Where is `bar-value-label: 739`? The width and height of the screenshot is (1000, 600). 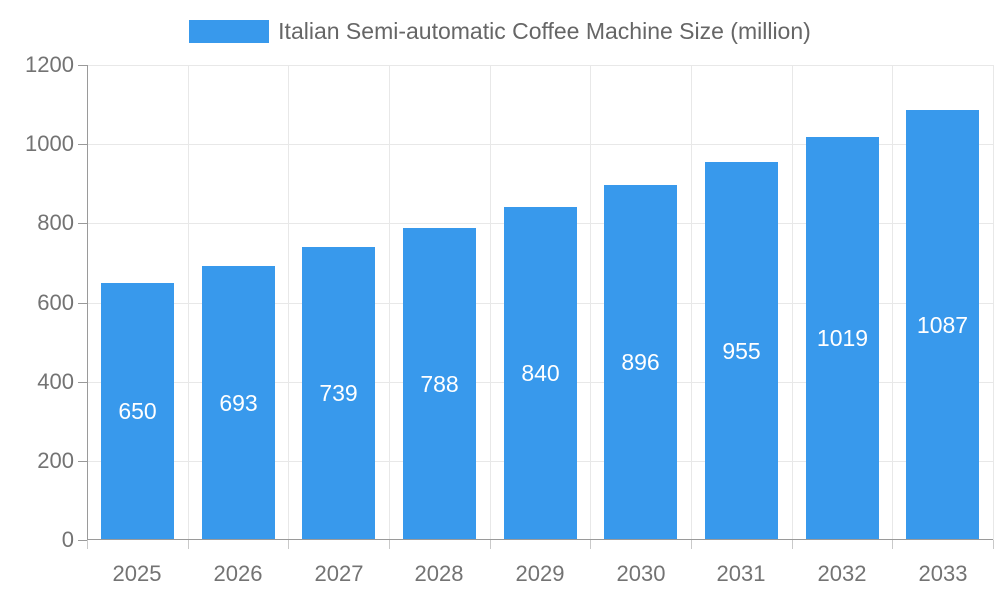 bar-value-label: 739 is located at coordinates (338, 393).